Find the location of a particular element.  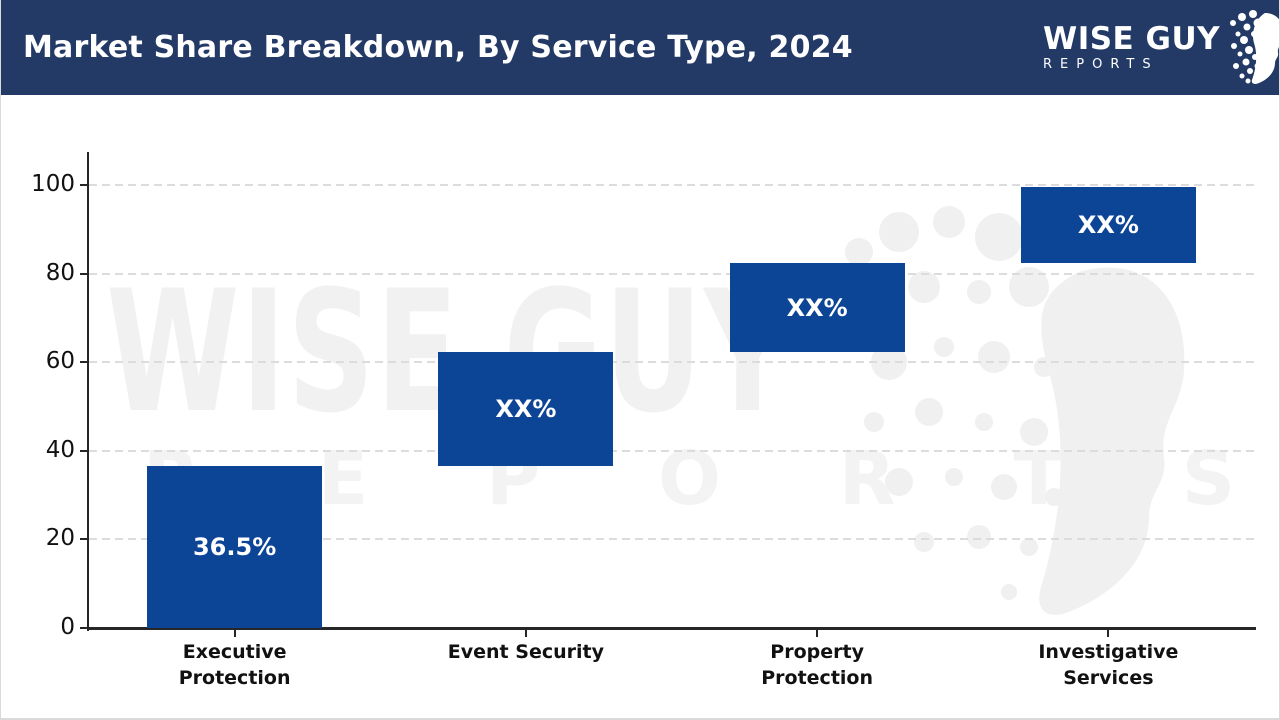

bar-2: XX% is located at coordinates (817, 307).